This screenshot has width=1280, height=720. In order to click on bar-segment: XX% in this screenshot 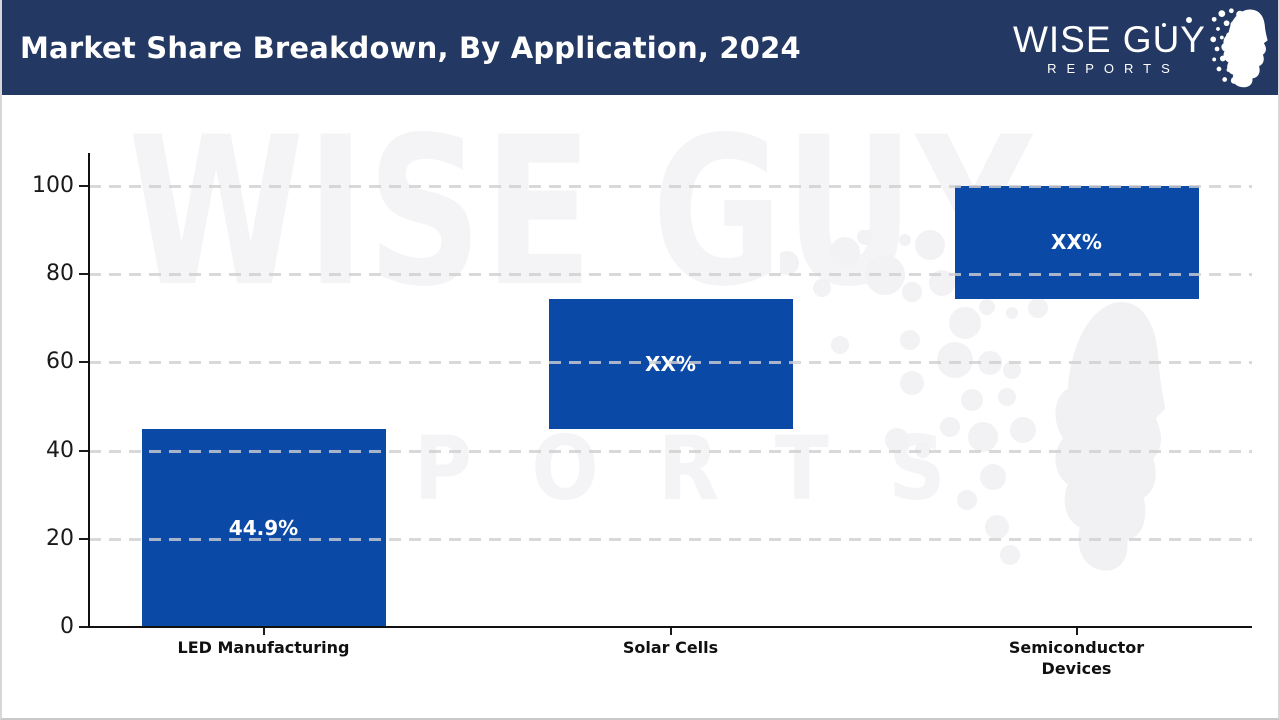, I will do `click(1076, 242)`.